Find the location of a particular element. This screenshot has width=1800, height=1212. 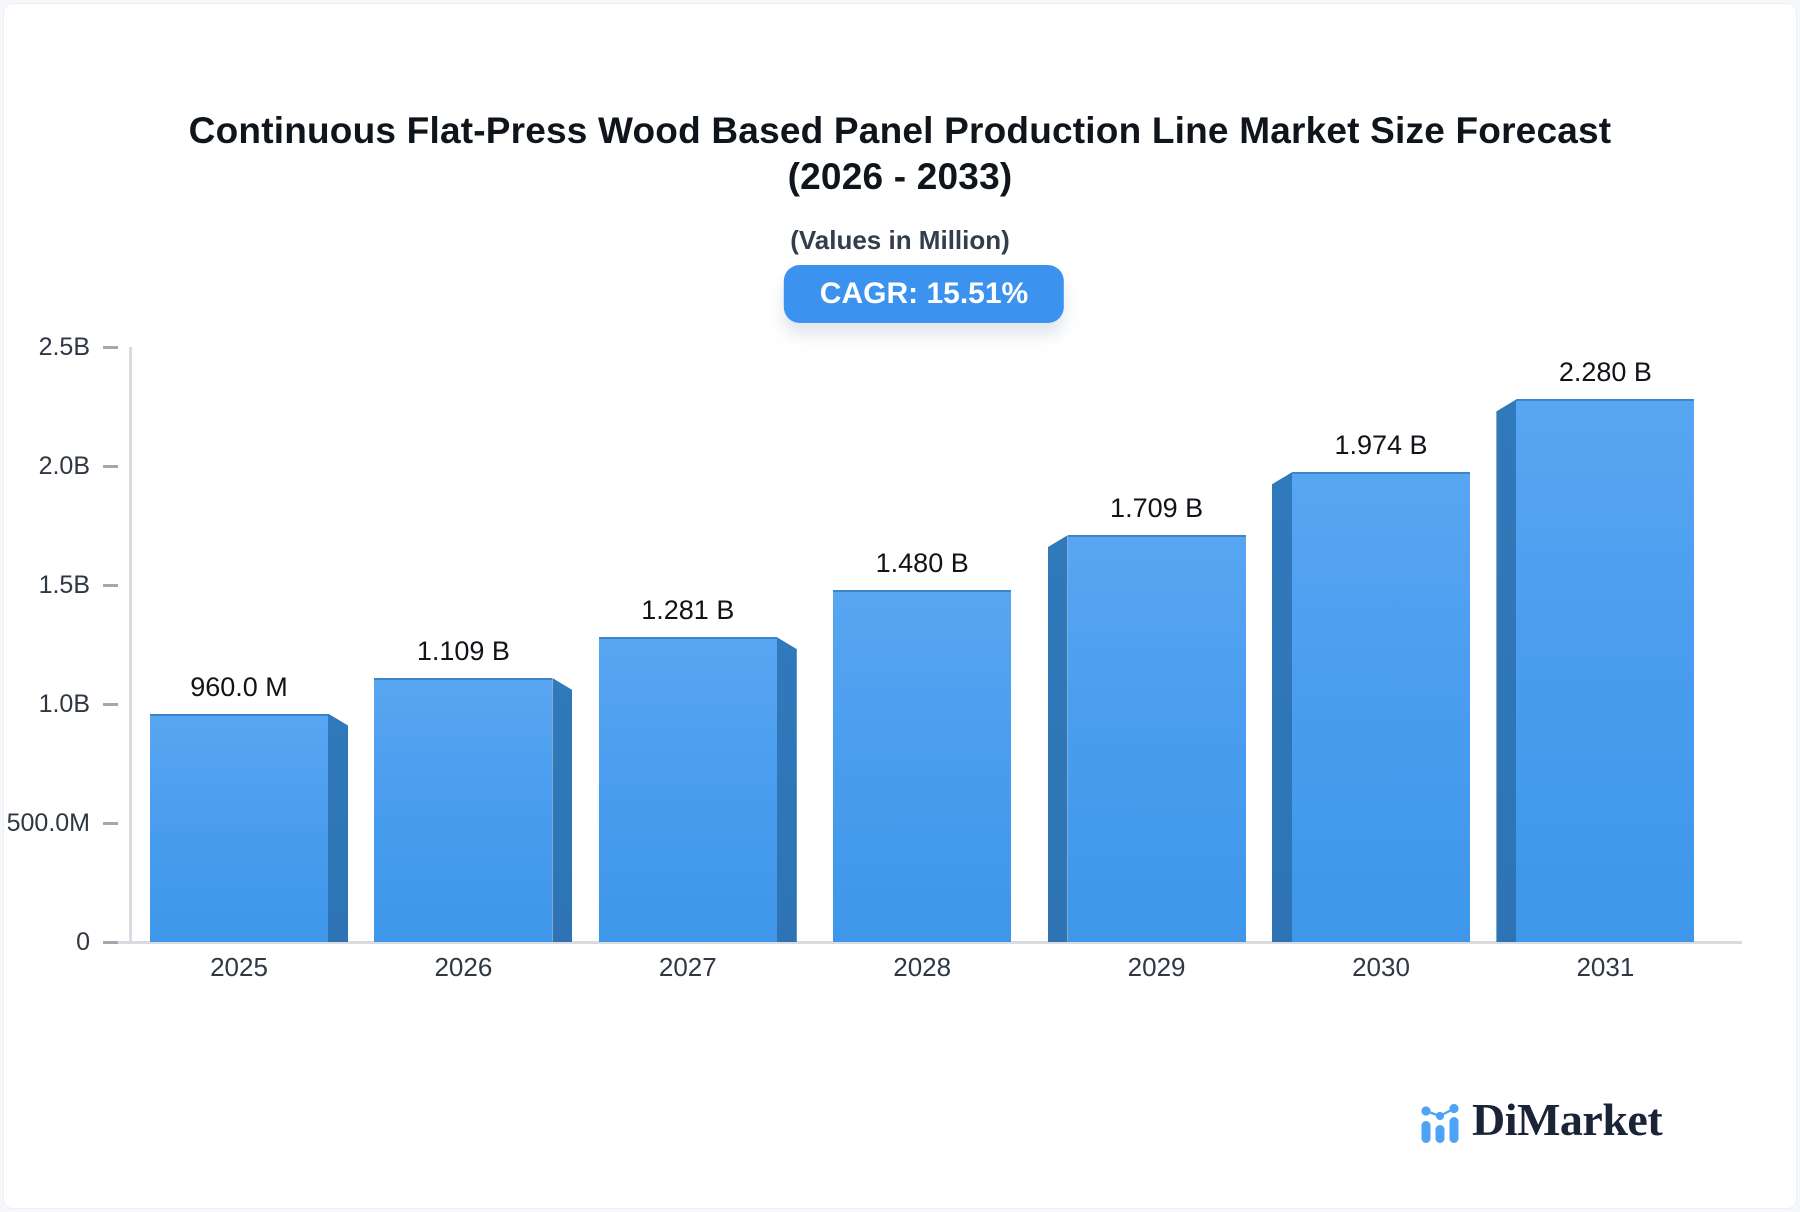

bar-2030 is located at coordinates (1381, 707).